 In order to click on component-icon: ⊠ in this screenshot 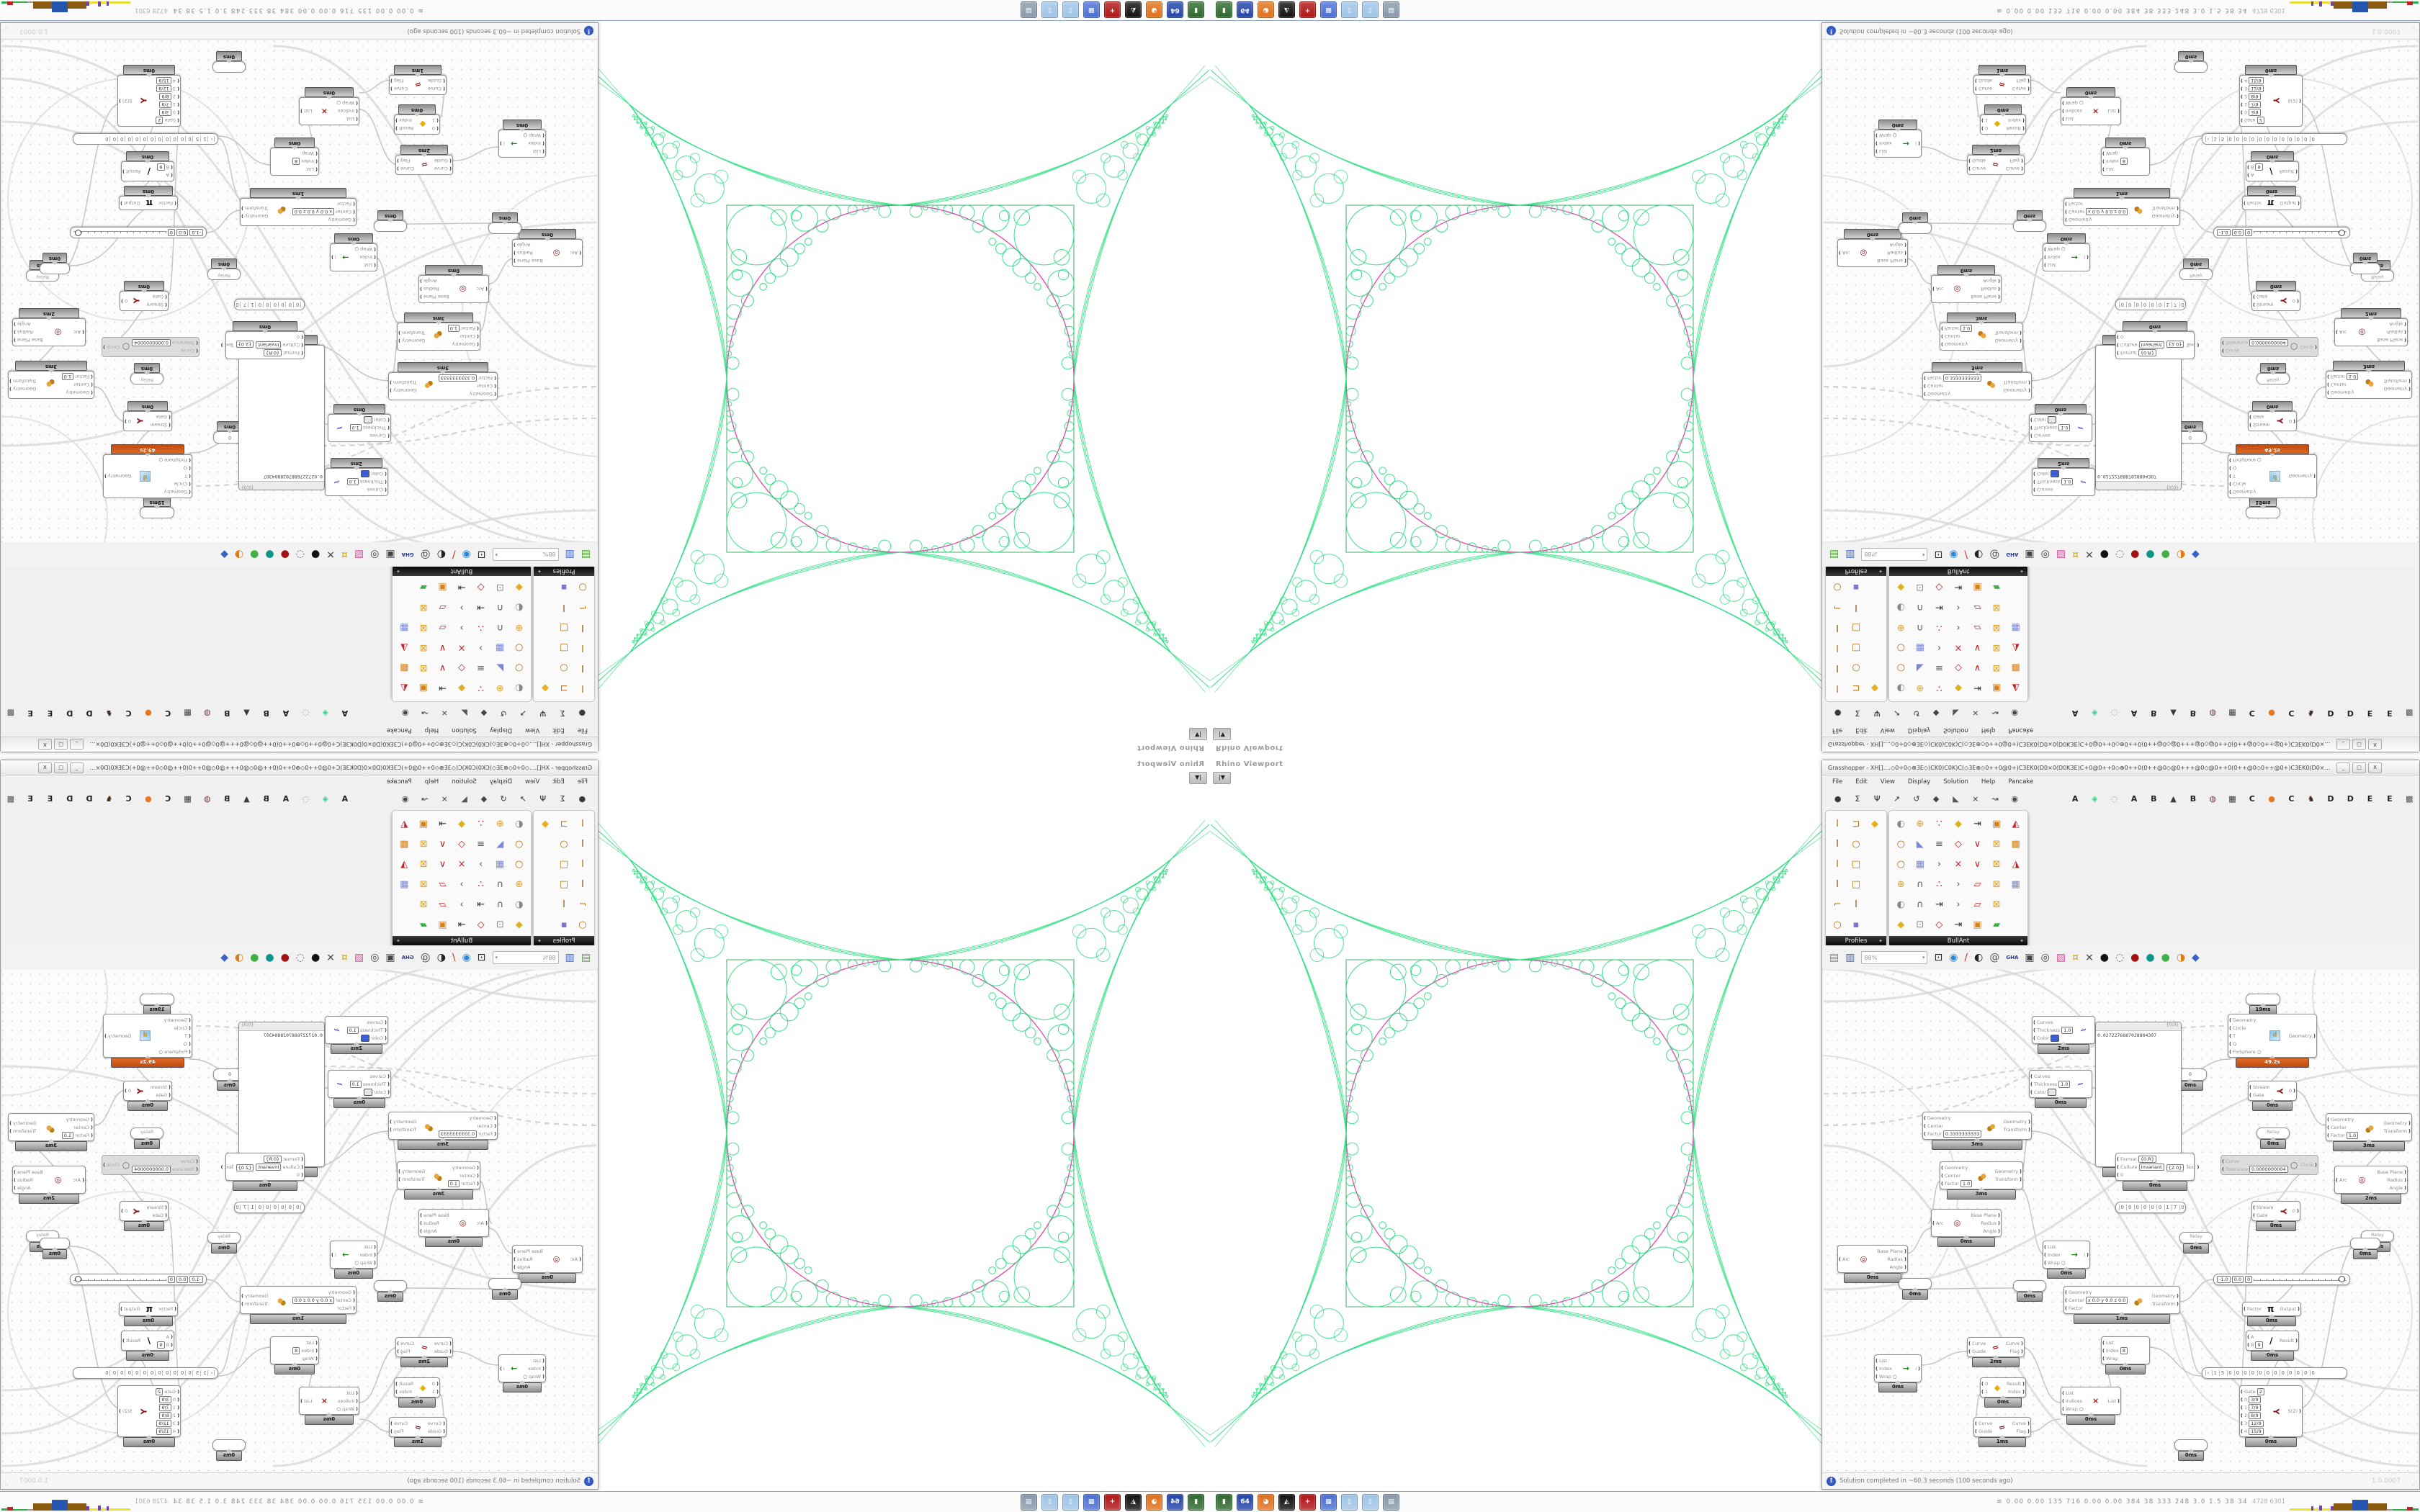, I will do `click(1996, 648)`.